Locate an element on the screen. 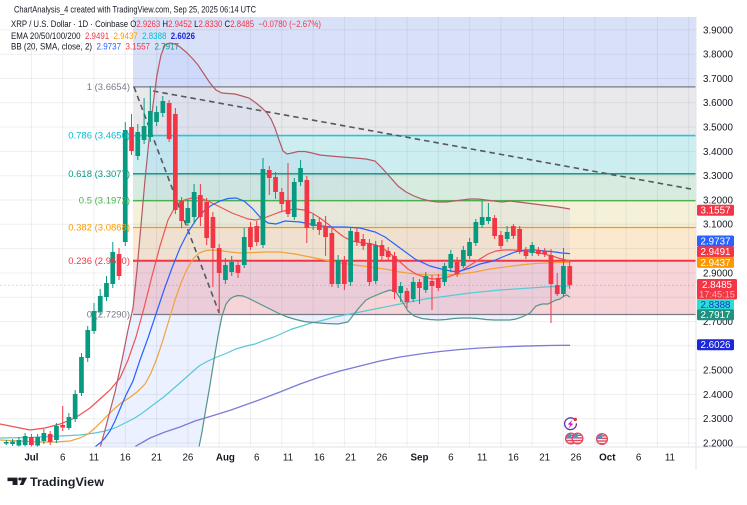  svg-text: 2.8485 is located at coordinates (717, 285).